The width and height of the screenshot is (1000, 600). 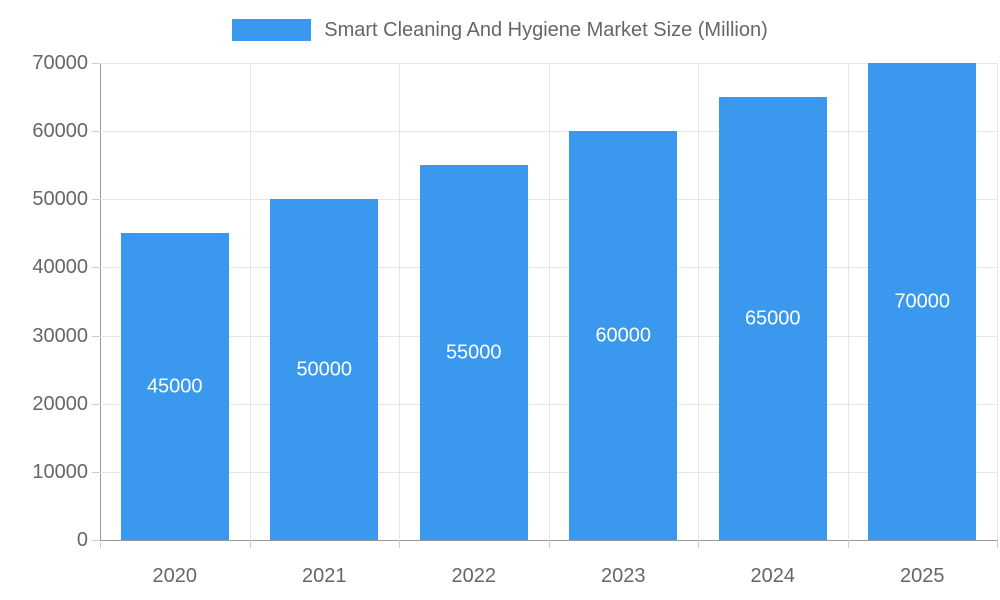 I want to click on bar-value-label: 60000, so click(x=623, y=335).